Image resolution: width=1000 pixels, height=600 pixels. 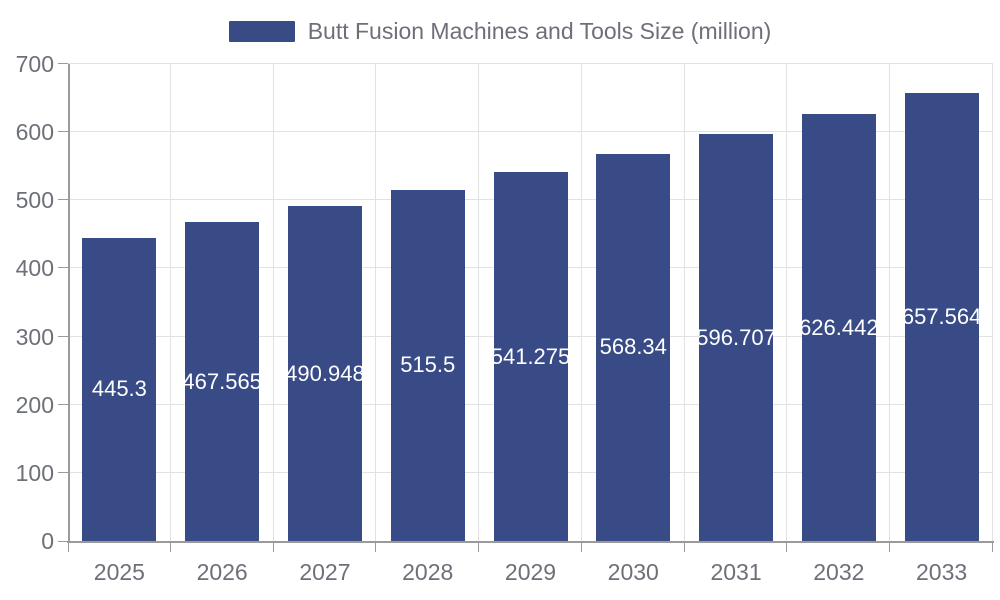 I want to click on y-axis-label: 700, so click(x=34, y=64).